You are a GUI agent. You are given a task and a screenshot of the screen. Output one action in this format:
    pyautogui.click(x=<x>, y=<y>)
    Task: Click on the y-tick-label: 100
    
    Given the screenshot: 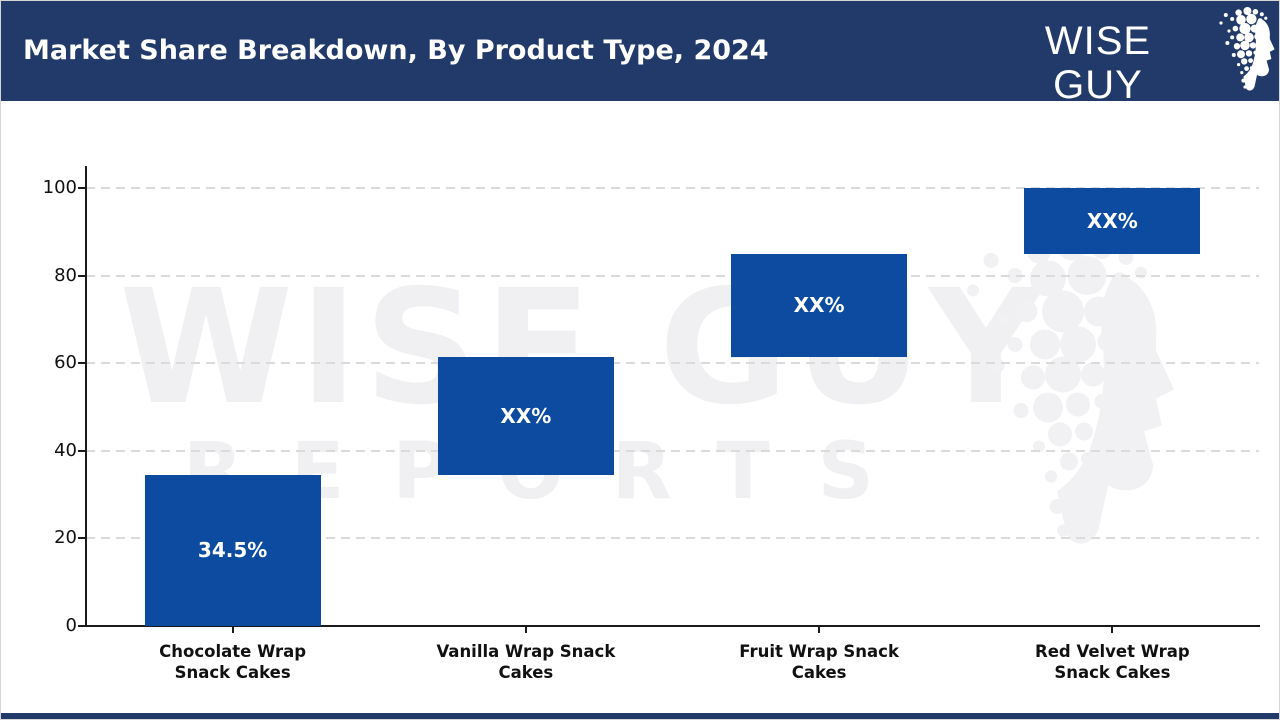 What is the action you would take?
    pyautogui.click(x=59, y=187)
    